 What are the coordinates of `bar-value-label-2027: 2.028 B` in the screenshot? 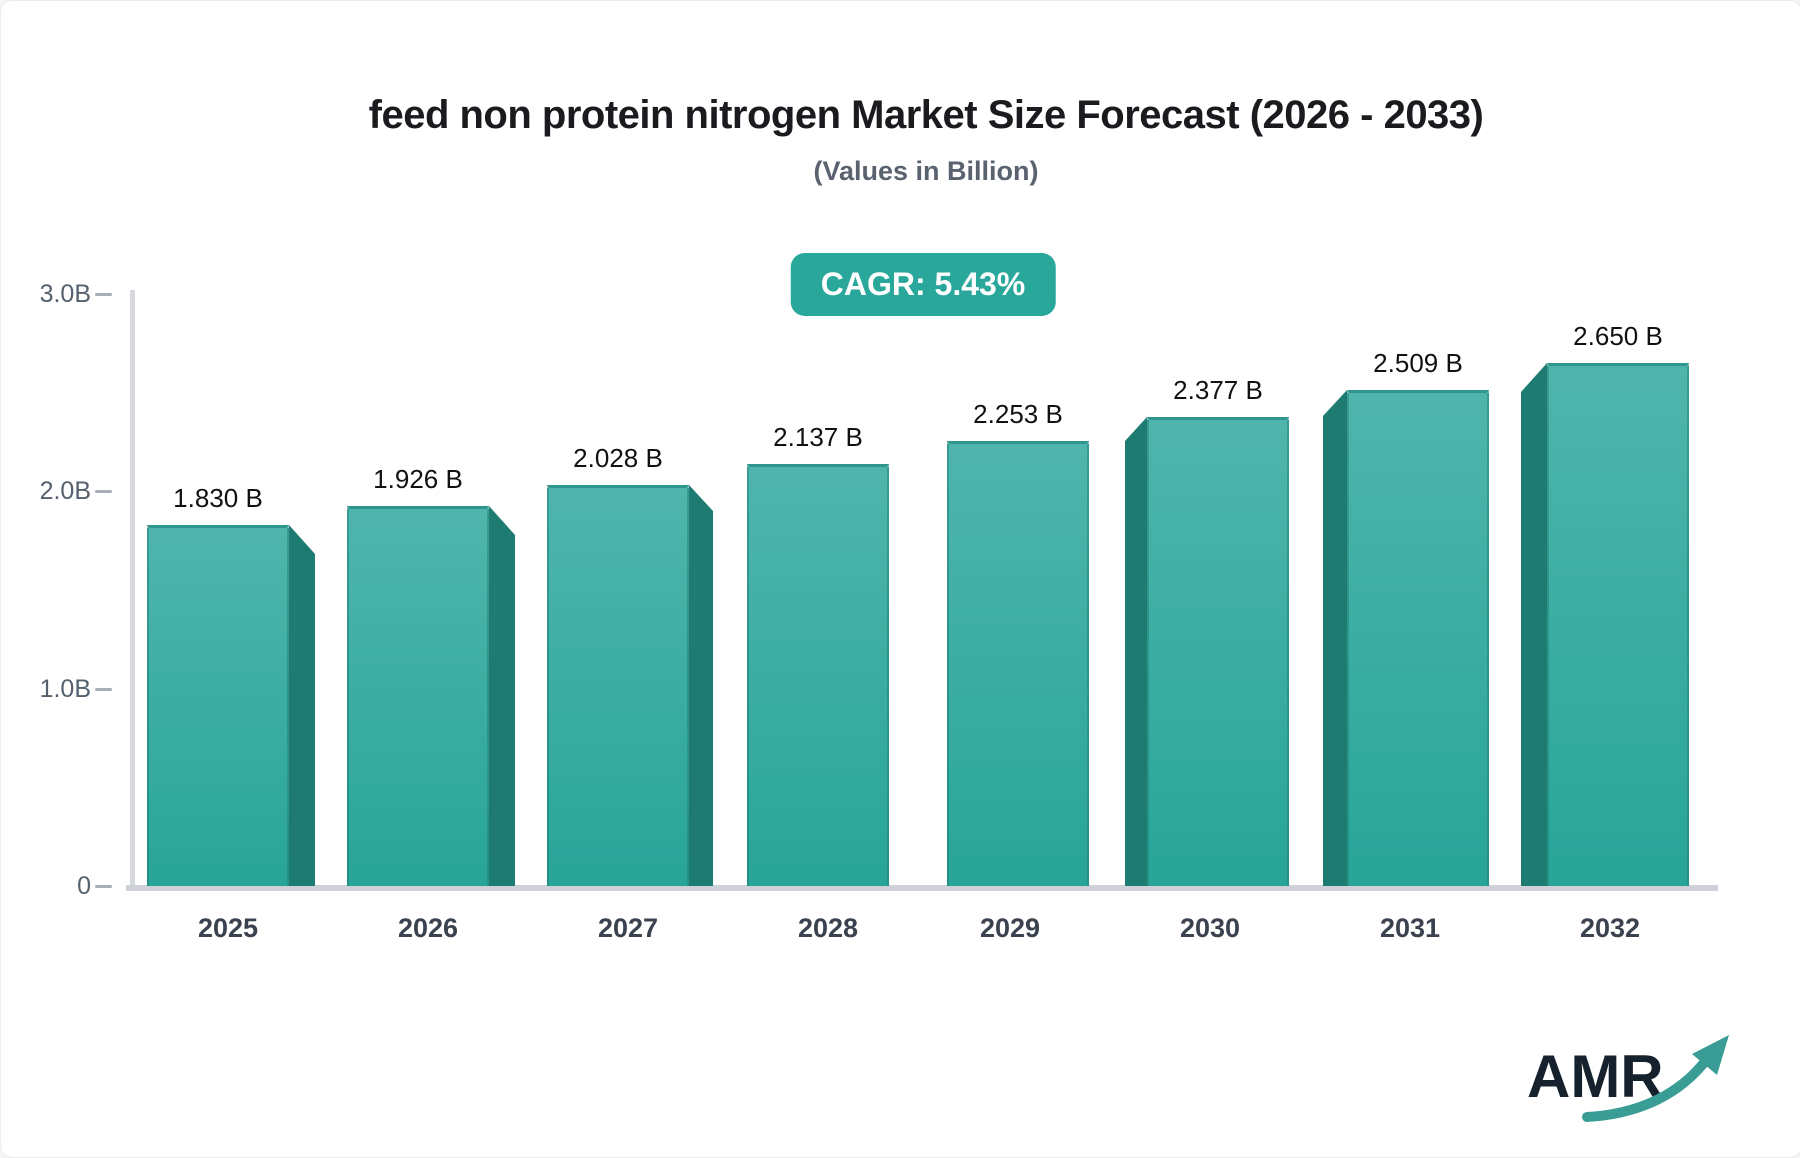 It's located at (618, 458).